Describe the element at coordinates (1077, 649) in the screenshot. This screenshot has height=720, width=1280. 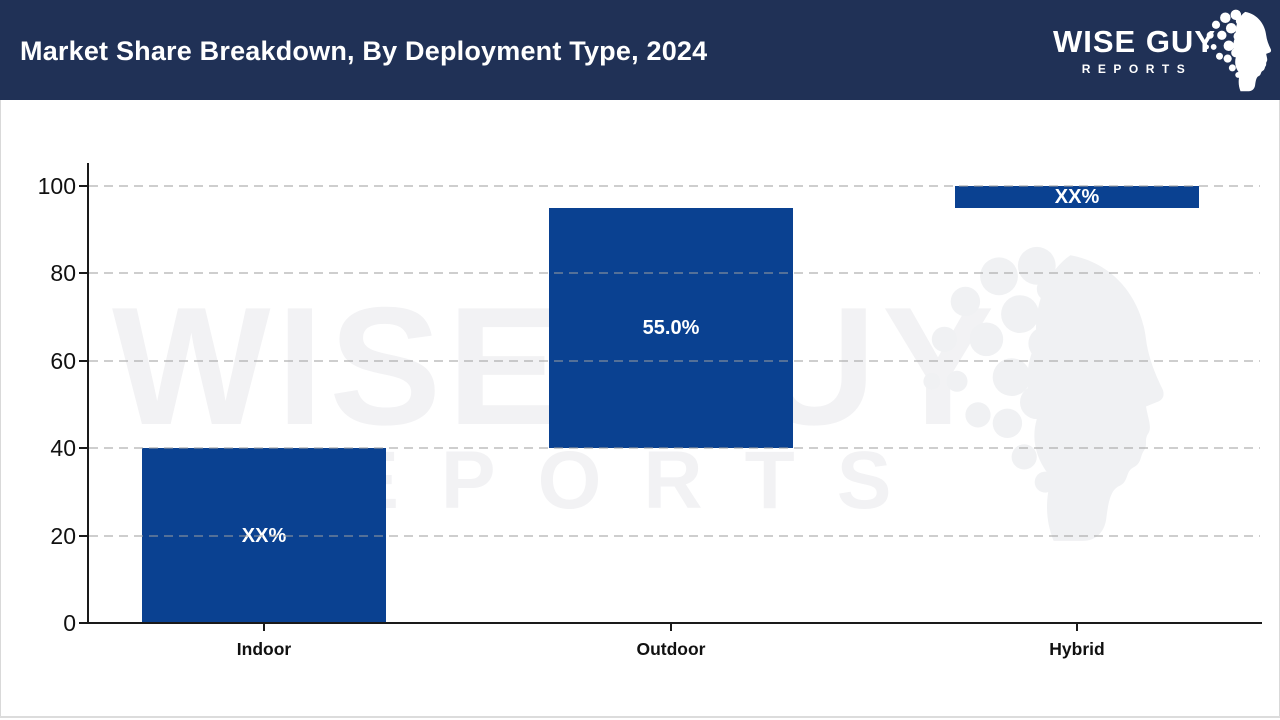
I see `x-category-label-hybrid: Hybrid` at that location.